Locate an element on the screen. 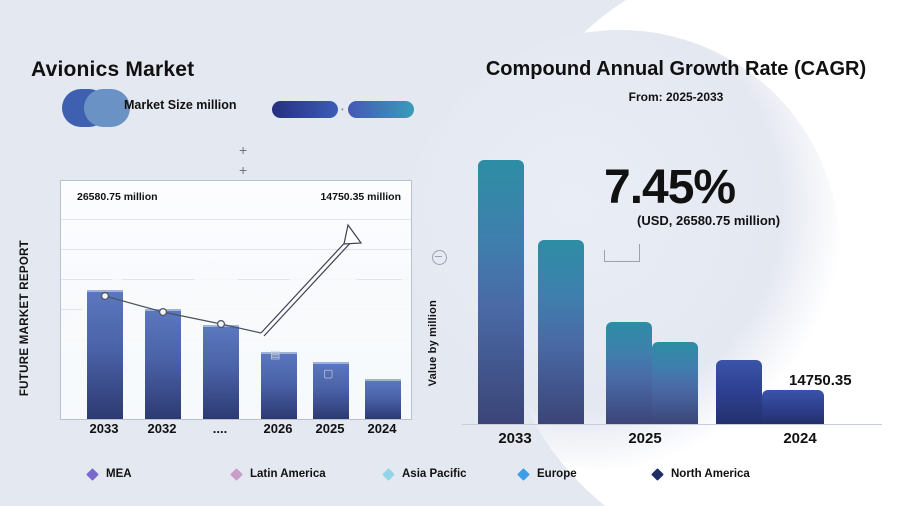 The height and width of the screenshot is (506, 900). x-tick-right-0: 2033 is located at coordinates (515, 438).